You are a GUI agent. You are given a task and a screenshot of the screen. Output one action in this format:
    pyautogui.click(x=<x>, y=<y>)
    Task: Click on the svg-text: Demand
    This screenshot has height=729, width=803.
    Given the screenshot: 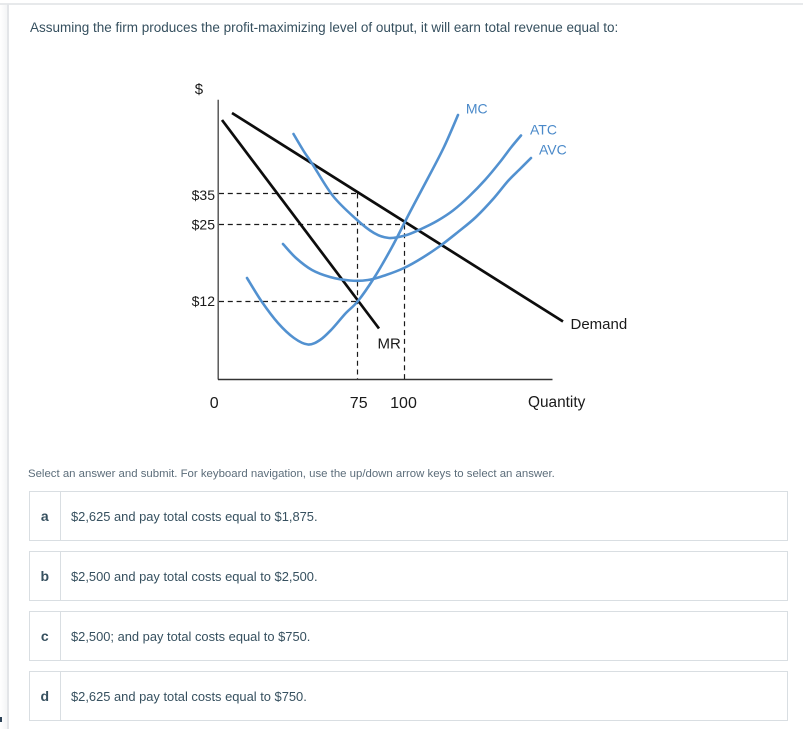 What is the action you would take?
    pyautogui.click(x=599, y=324)
    